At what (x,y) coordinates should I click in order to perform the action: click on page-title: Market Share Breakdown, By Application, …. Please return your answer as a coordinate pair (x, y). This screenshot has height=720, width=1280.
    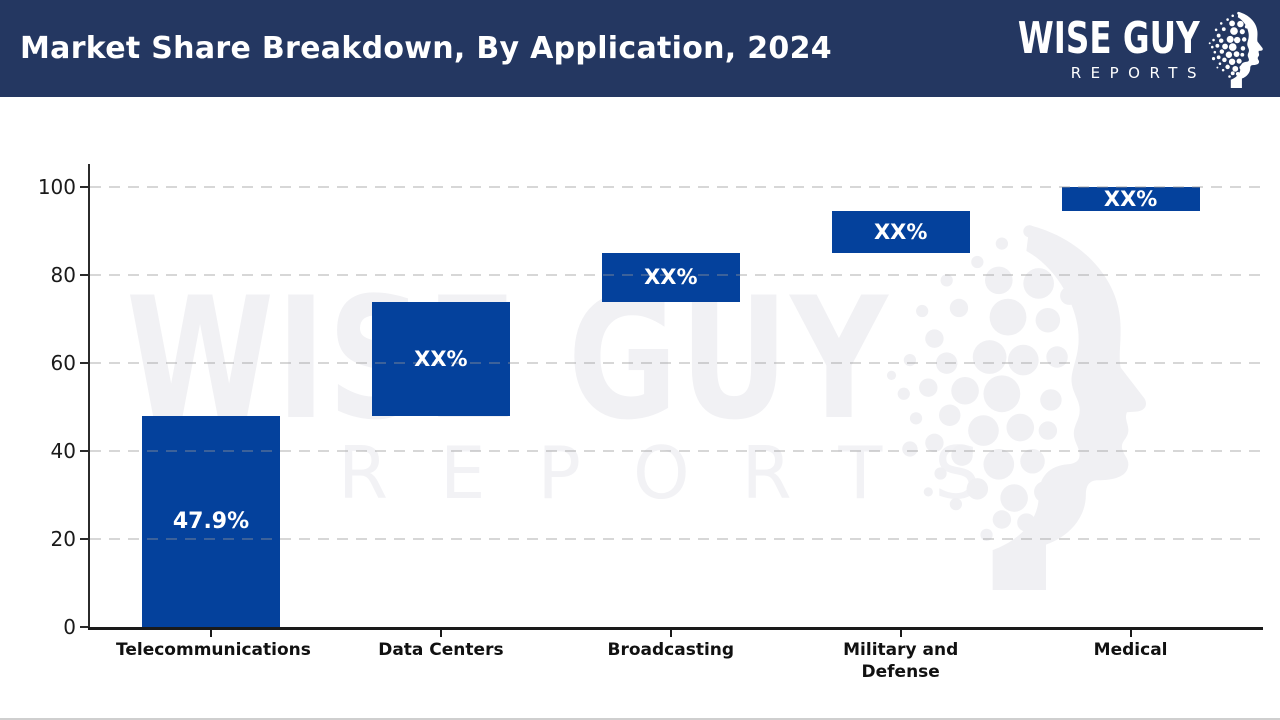
    Looking at the image, I should click on (426, 48).